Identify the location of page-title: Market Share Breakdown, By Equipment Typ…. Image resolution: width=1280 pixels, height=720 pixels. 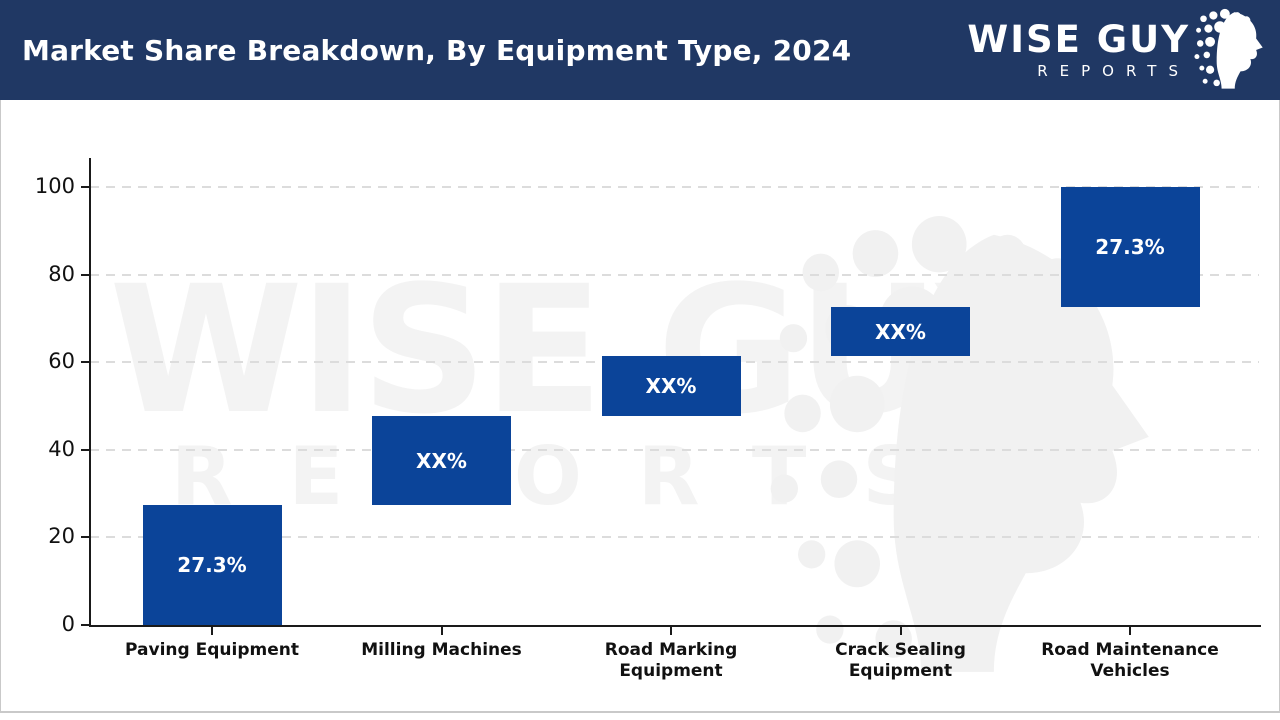
(437, 50).